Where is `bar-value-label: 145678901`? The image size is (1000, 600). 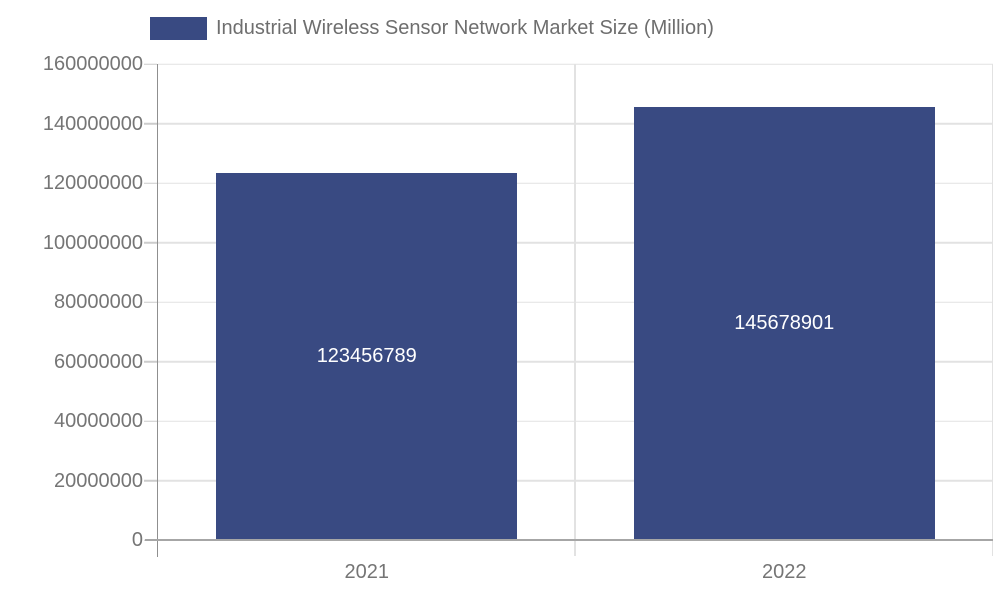
bar-value-label: 145678901 is located at coordinates (784, 322).